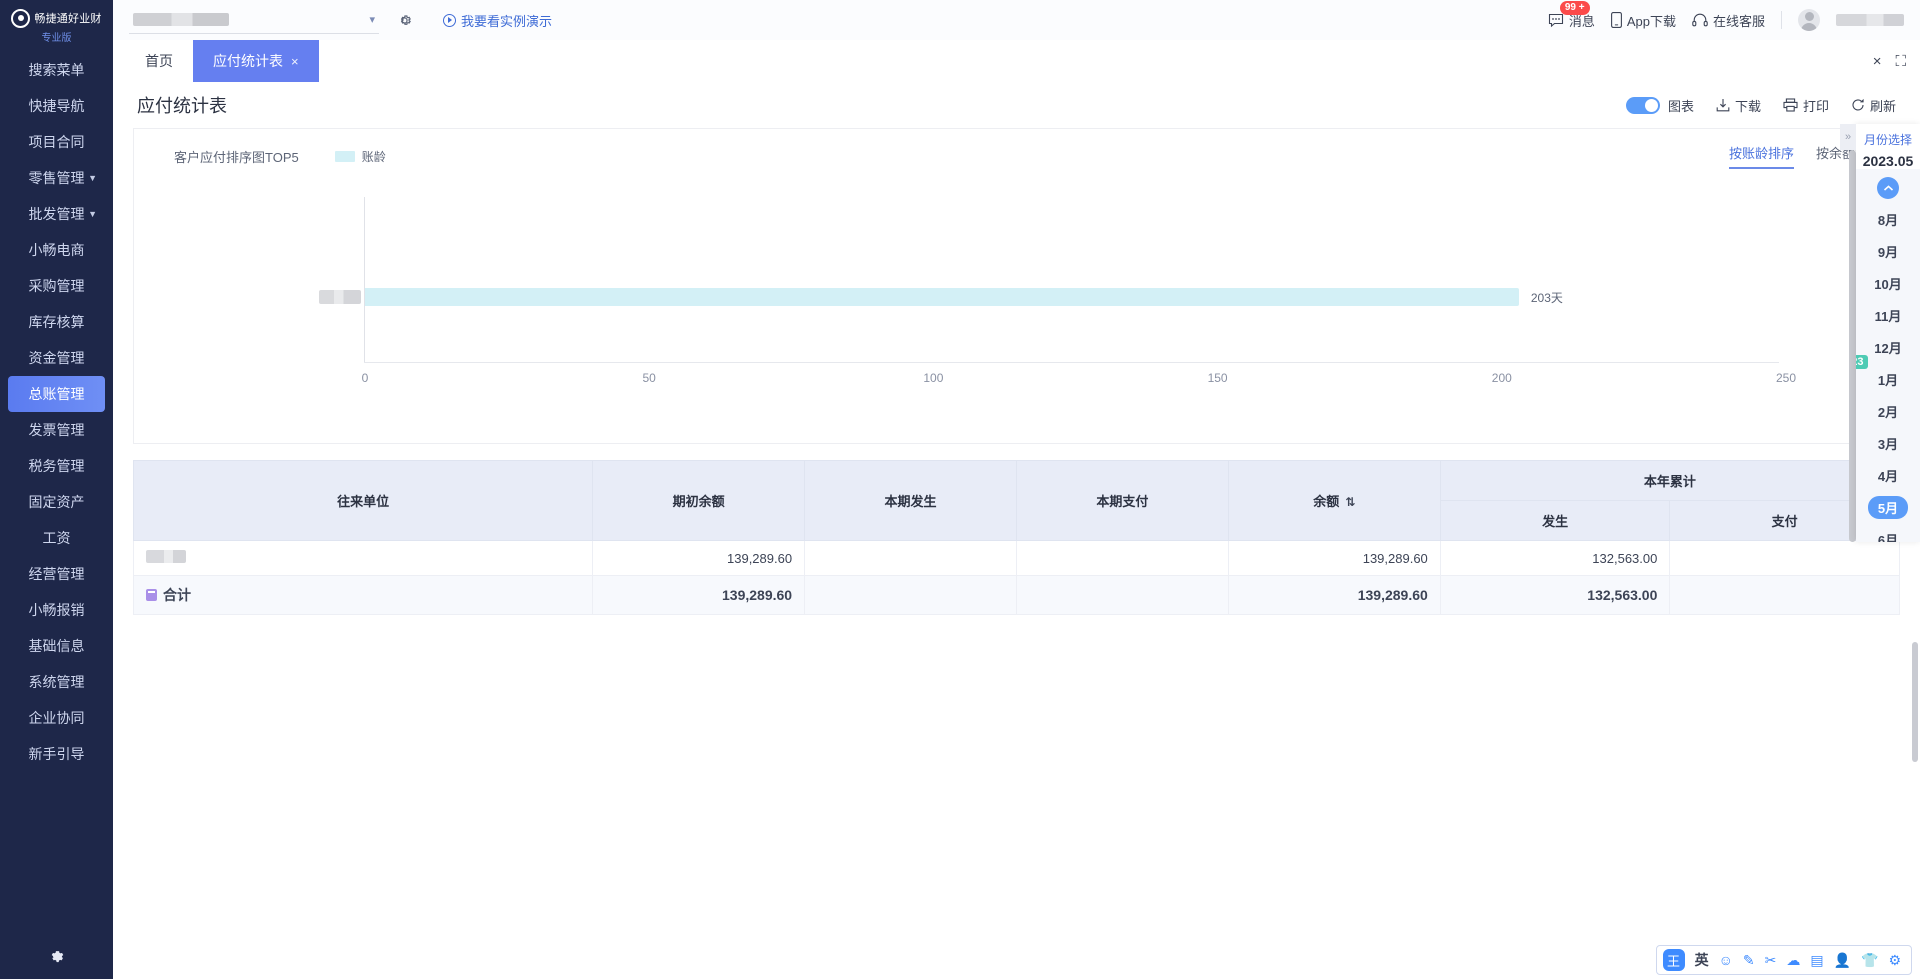  I want to click on print-button: 打印, so click(1806, 105).